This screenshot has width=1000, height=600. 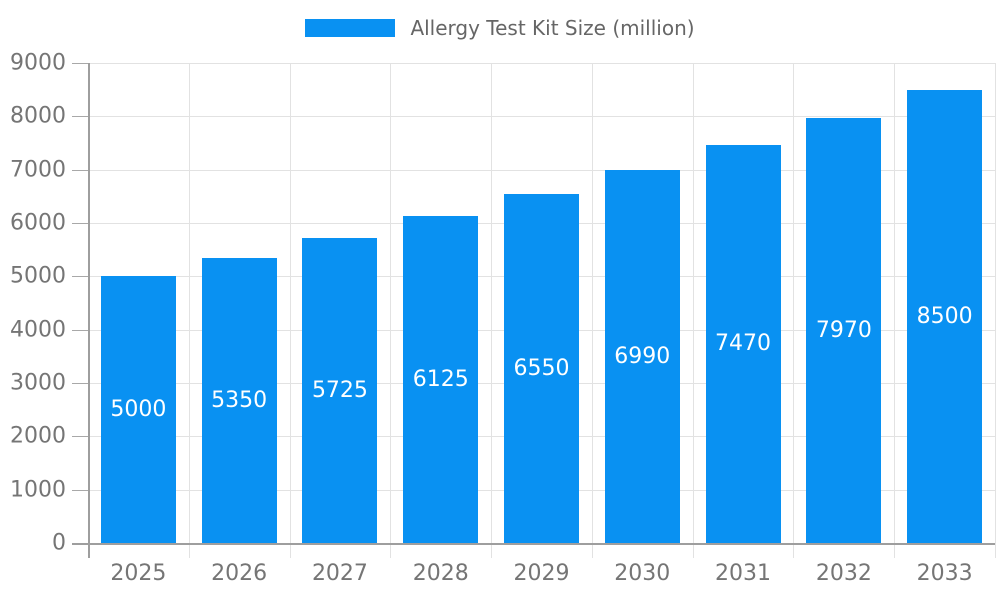 I want to click on x-tick-label: 2029, so click(x=541, y=573).